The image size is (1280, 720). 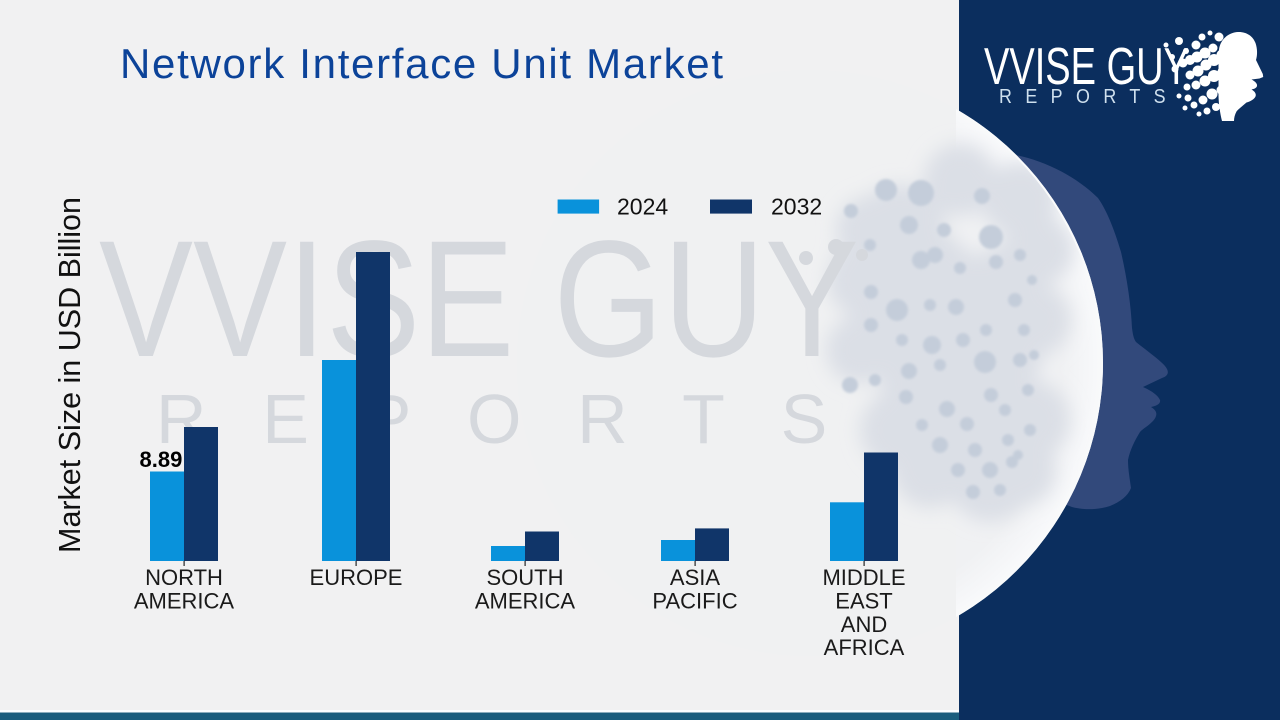 What do you see at coordinates (70, 375) in the screenshot?
I see `svg-text: Market Size in USD Billion` at bounding box center [70, 375].